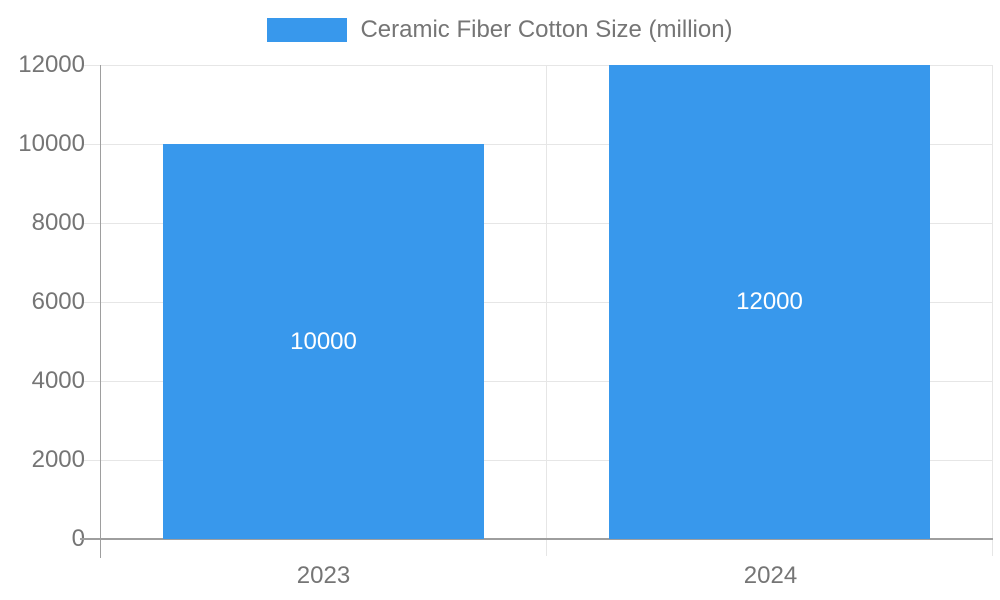  Describe the element at coordinates (307, 30) in the screenshot. I see `legend-swatch-icon` at that location.